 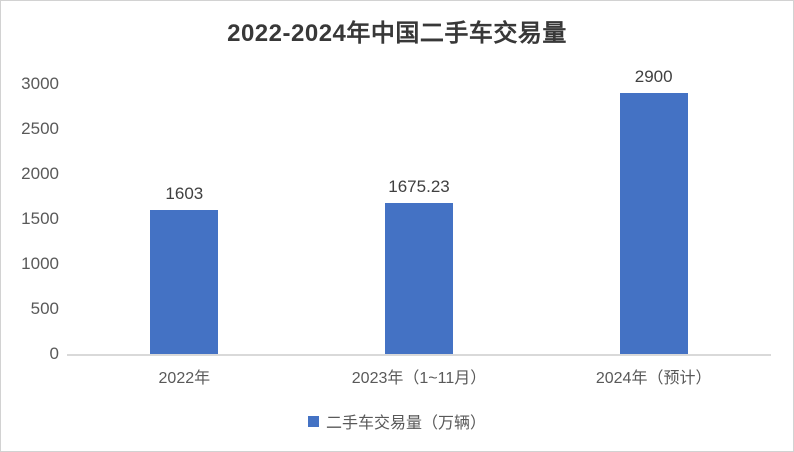 I want to click on y-axis-tick-label: 3000, so click(x=40, y=83).